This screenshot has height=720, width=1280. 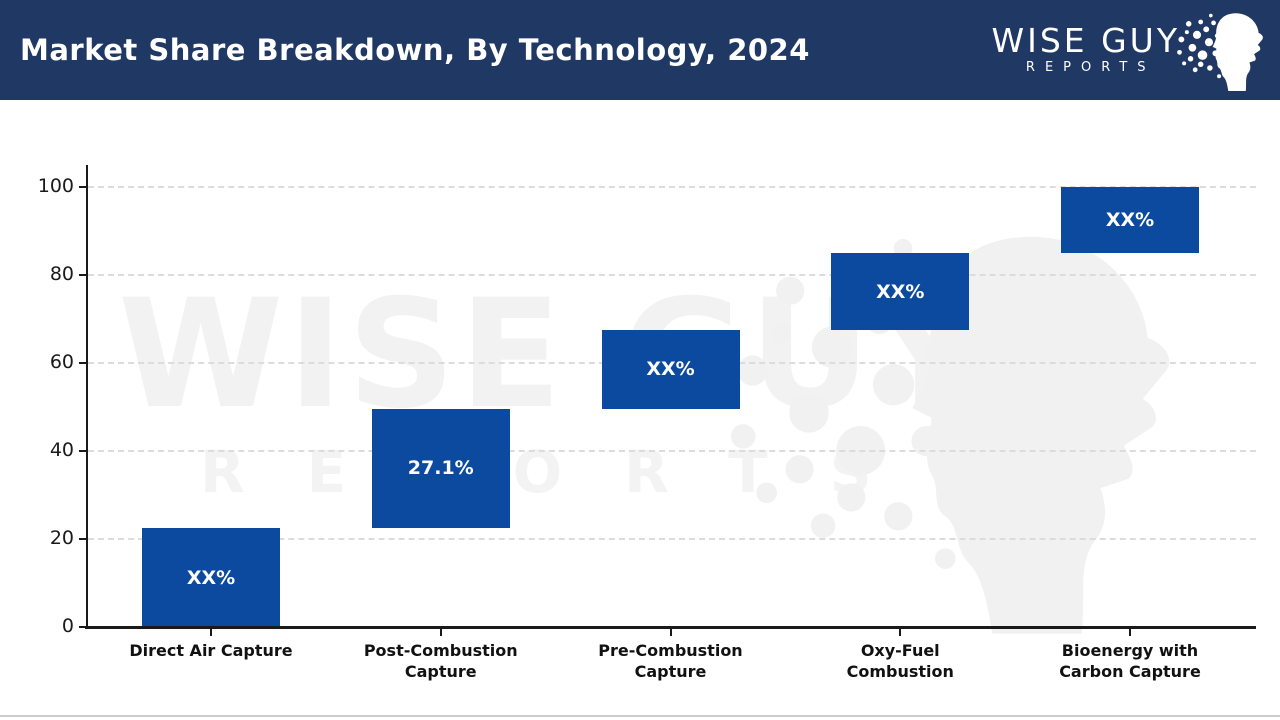 I want to click on x-axis-label: Pre-Combustion Capture, so click(x=670, y=661).